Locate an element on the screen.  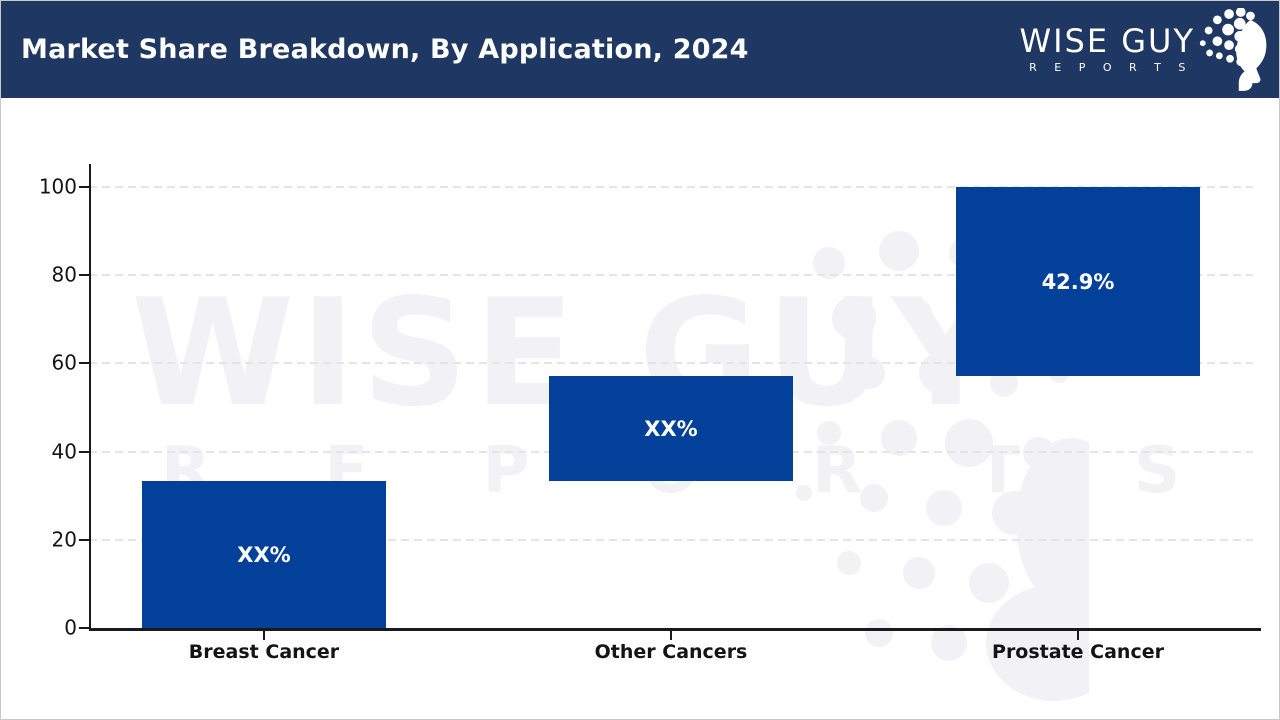
y-tick-label-40: 40 is located at coordinates (64, 451).